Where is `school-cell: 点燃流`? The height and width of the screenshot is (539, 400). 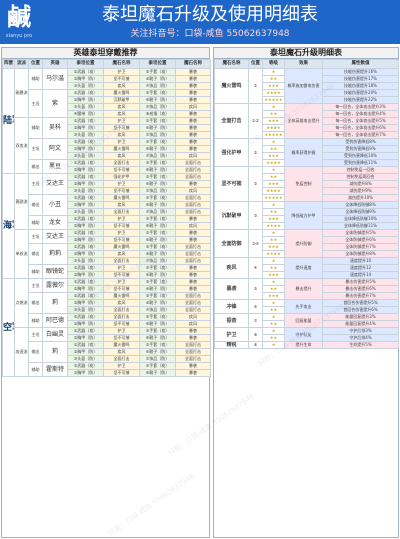
school-cell: 点燃流 is located at coordinates (21, 303).